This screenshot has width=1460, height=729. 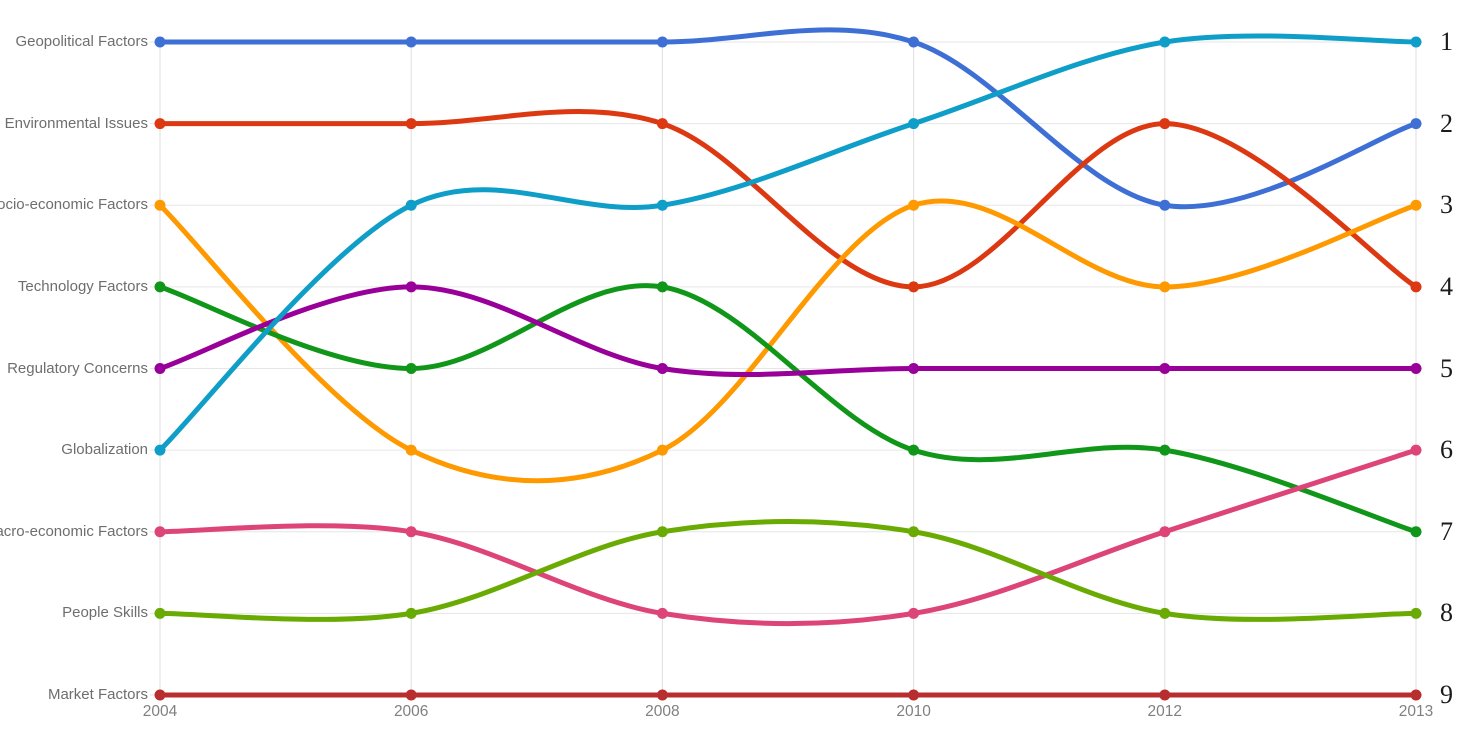 What do you see at coordinates (1416, 287) in the screenshot?
I see `data-point-environmental-issues-2013` at bounding box center [1416, 287].